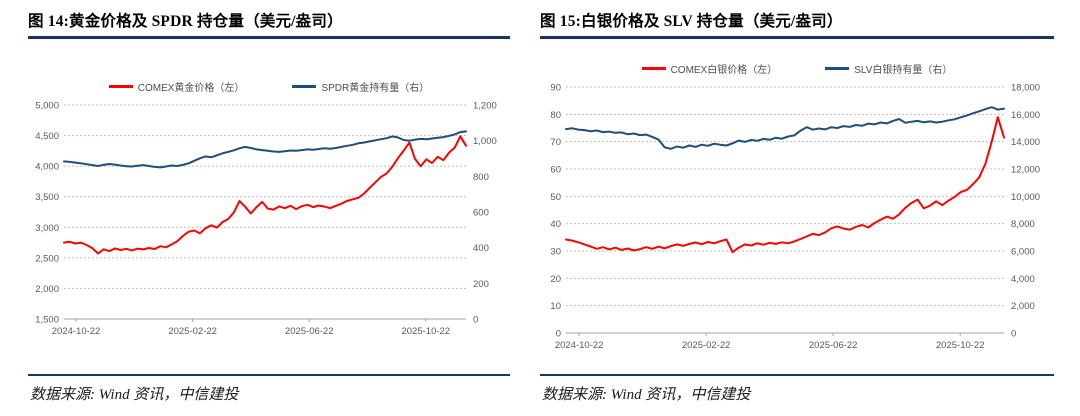 This screenshot has height=416, width=1080. I want to click on left-axis-tick-label: 40, so click(555, 224).